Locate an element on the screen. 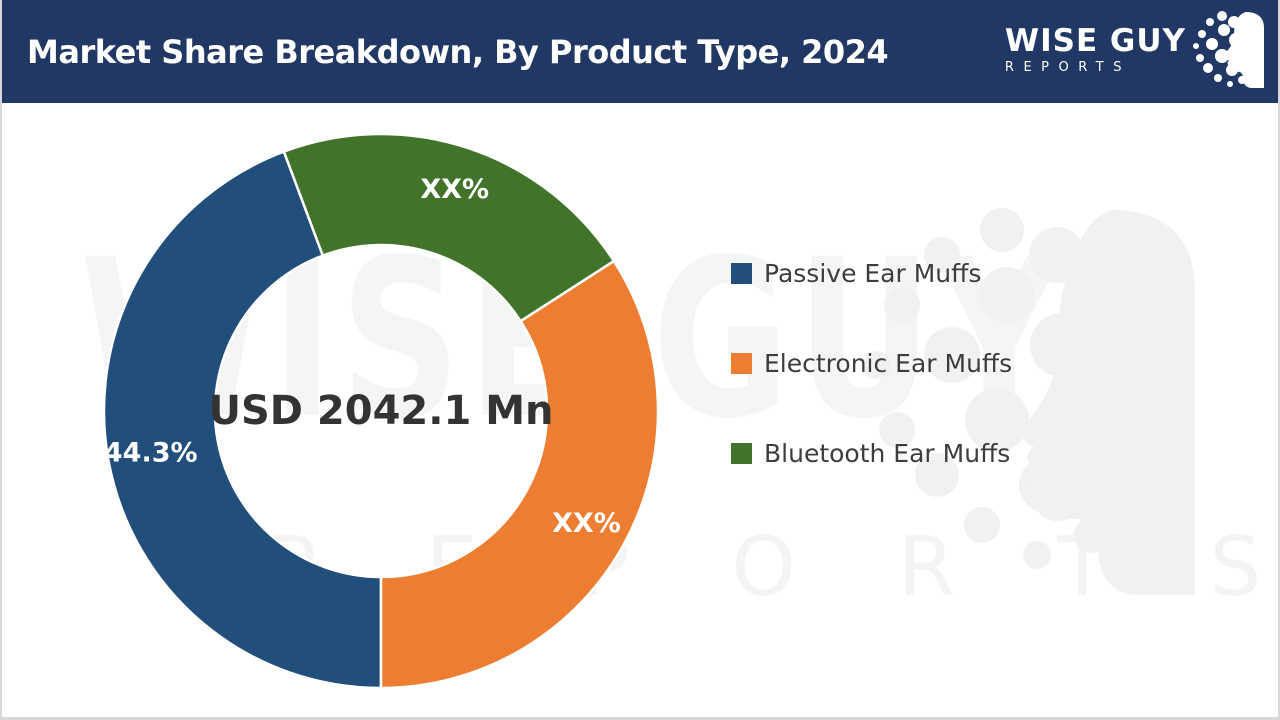  donut-center-value: USD 2042.1 Mn is located at coordinates (381, 411).